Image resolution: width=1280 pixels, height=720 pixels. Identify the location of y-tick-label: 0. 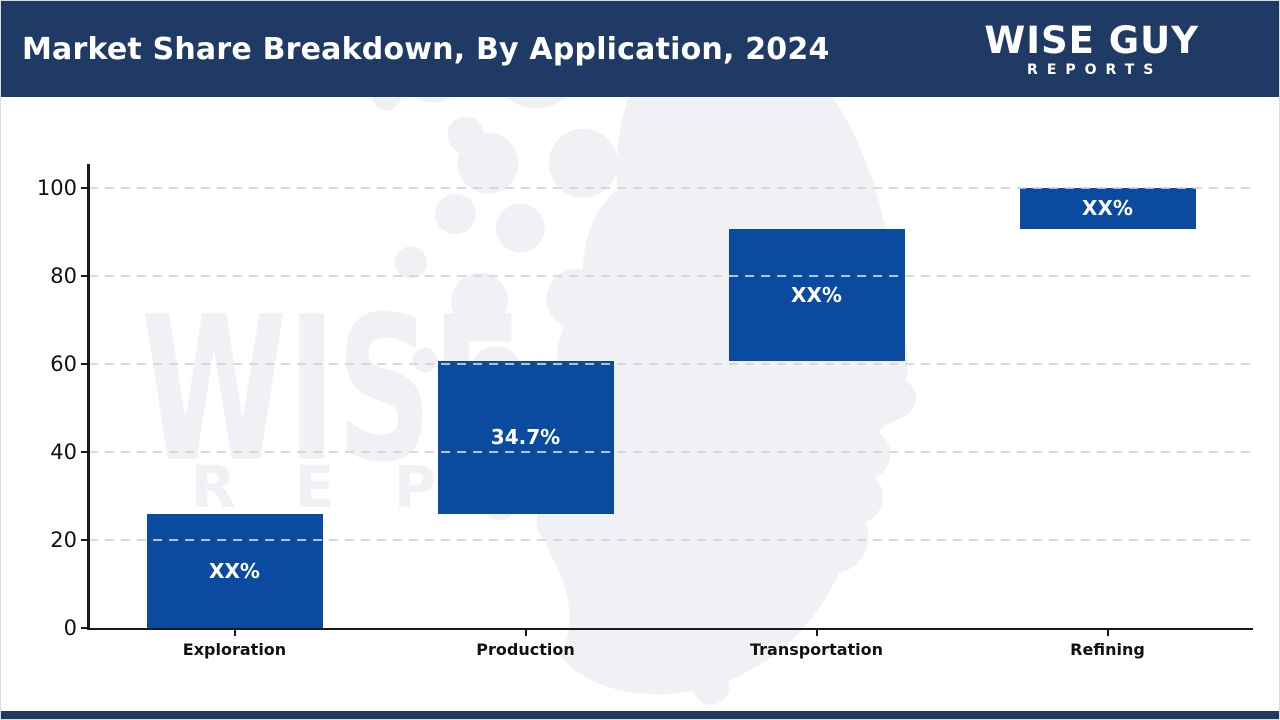
(70, 628).